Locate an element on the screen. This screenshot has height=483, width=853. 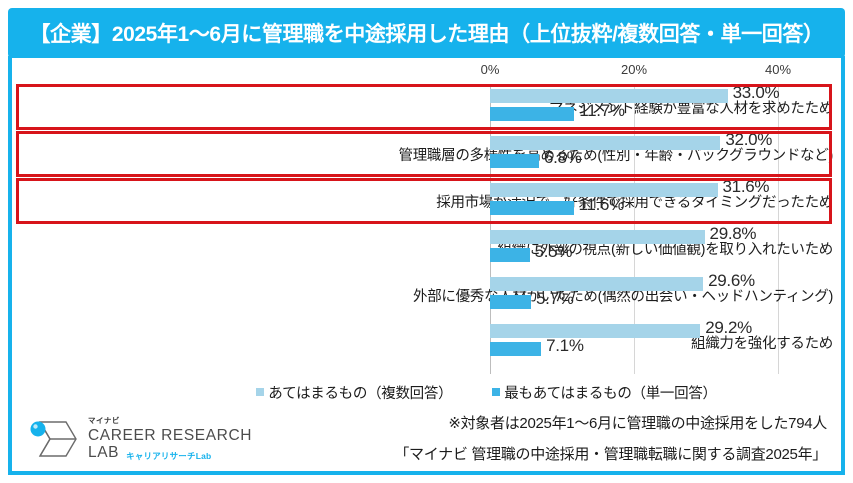
bar-value-label: 6.8% is located at coordinates (562, 157).